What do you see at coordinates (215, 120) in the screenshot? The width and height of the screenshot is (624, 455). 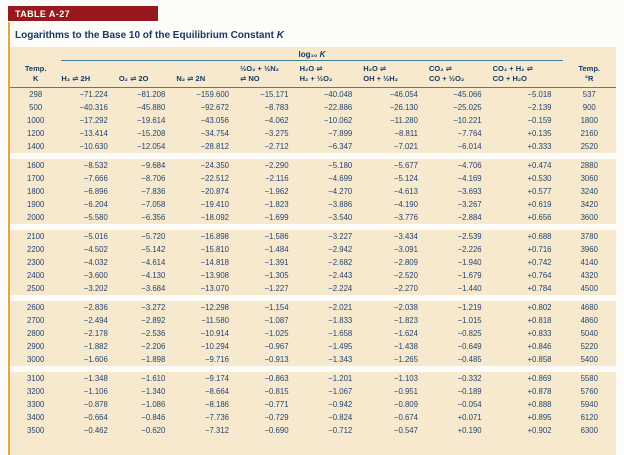 I see `cell-n2-2n: −43.056` at bounding box center [215, 120].